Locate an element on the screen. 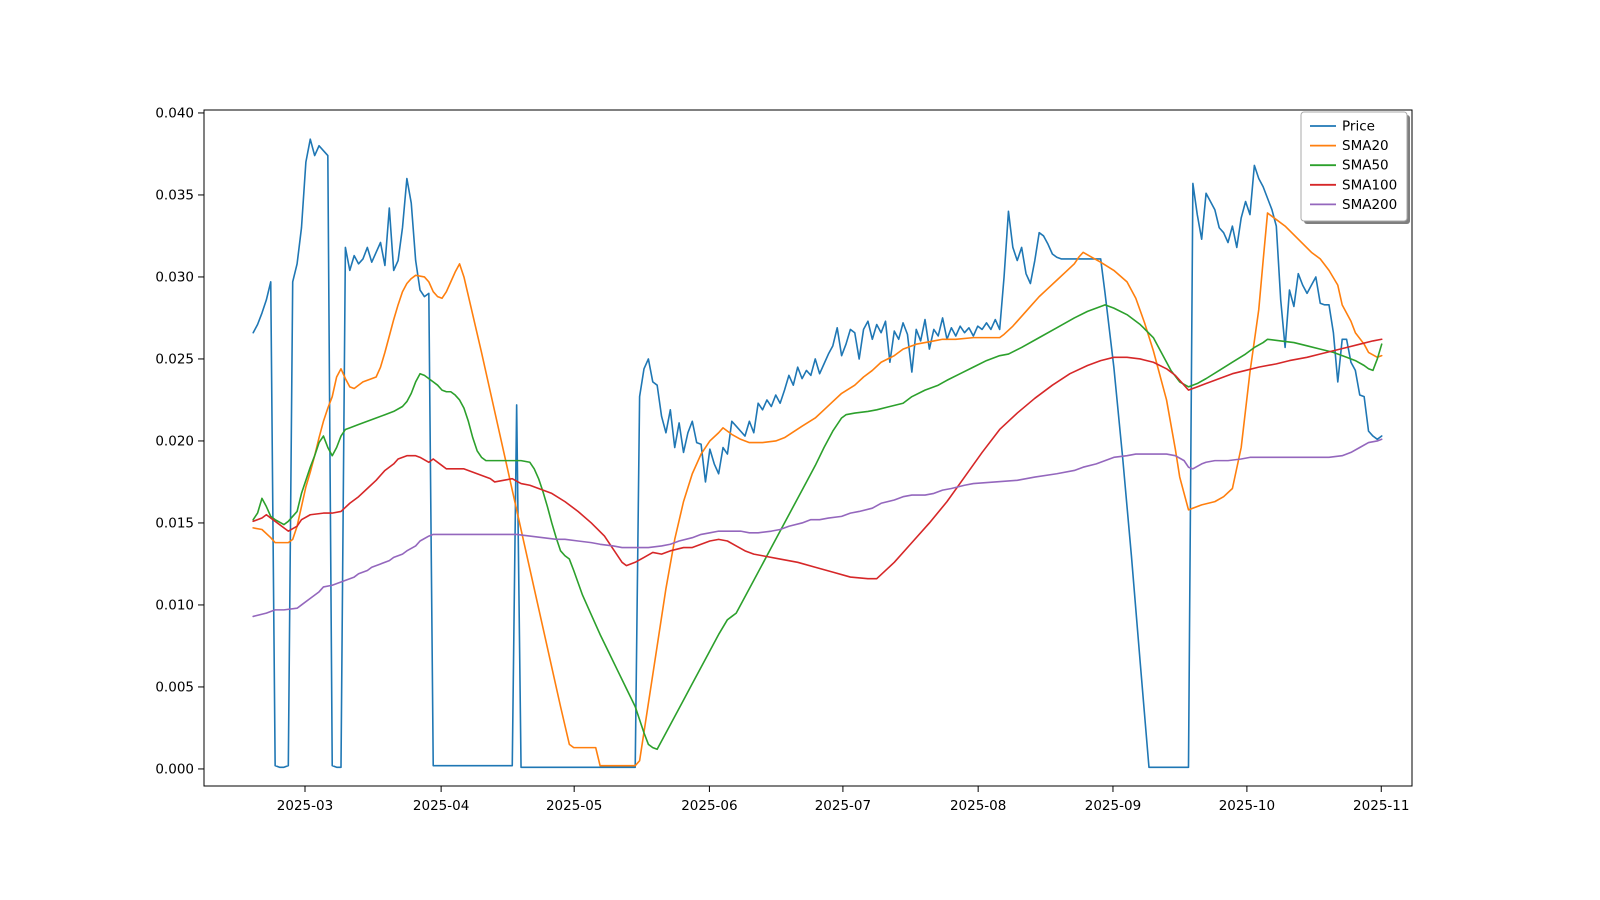 The height and width of the screenshot is (900, 1600). legend-item-sma200: SMA200 is located at coordinates (1353, 205).